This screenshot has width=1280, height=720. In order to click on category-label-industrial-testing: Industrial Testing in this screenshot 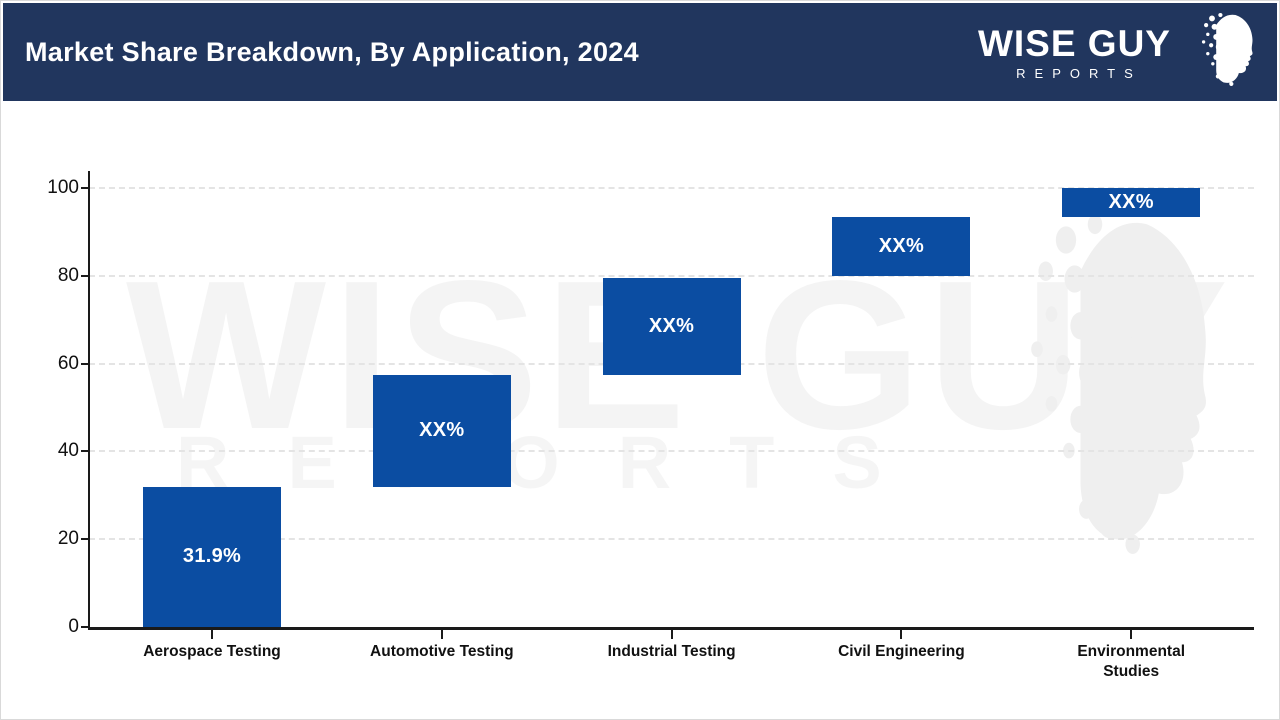, I will do `click(671, 651)`.